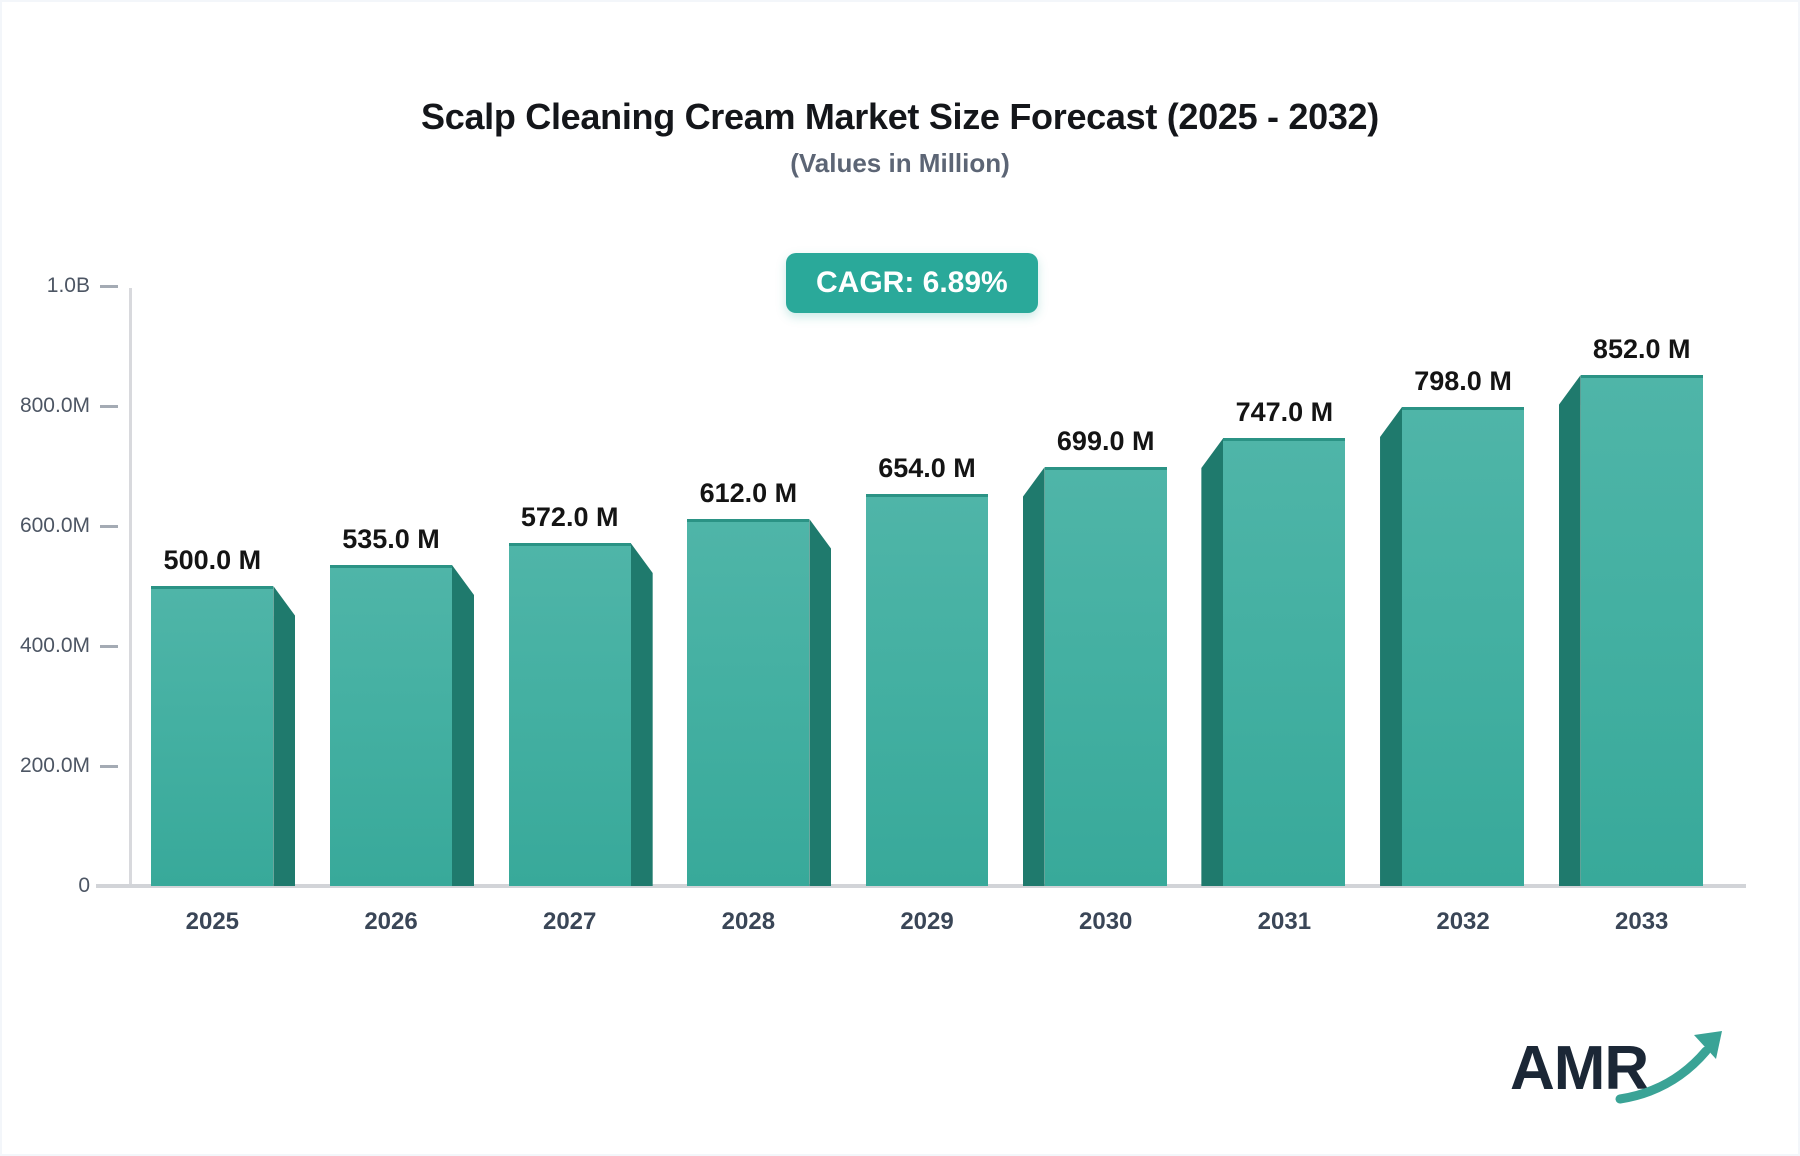  Describe the element at coordinates (391, 539) in the screenshot. I see `bar-value-label: 535.0 M` at that location.